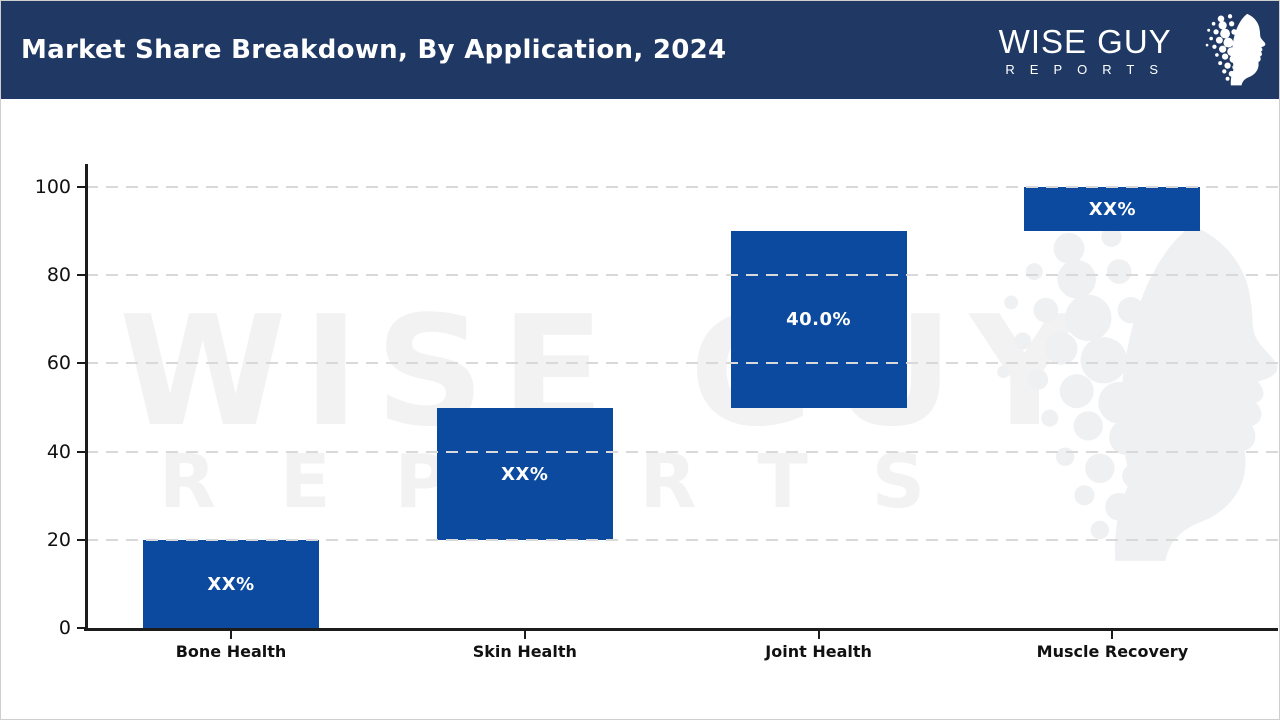  Describe the element at coordinates (52, 187) in the screenshot. I see `y-tick-label: 100` at that location.